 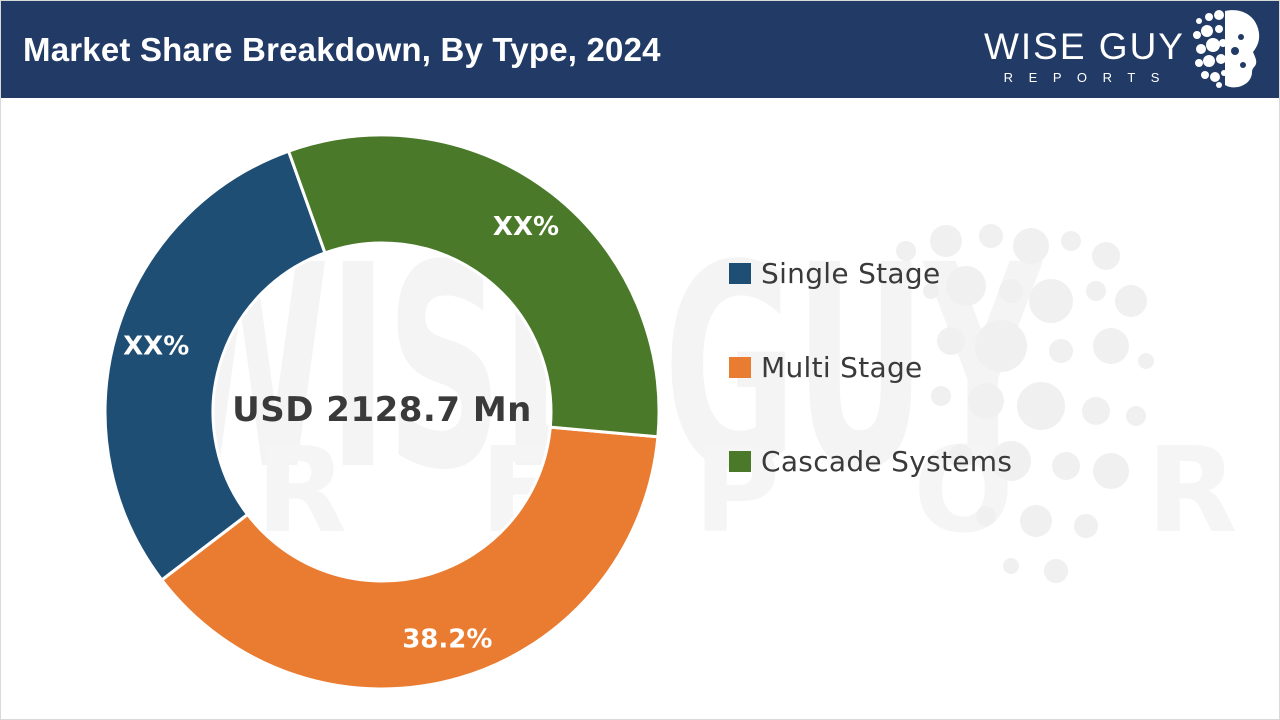 I want to click on legend-label-multi-stage: Multi Stage, so click(x=842, y=367).